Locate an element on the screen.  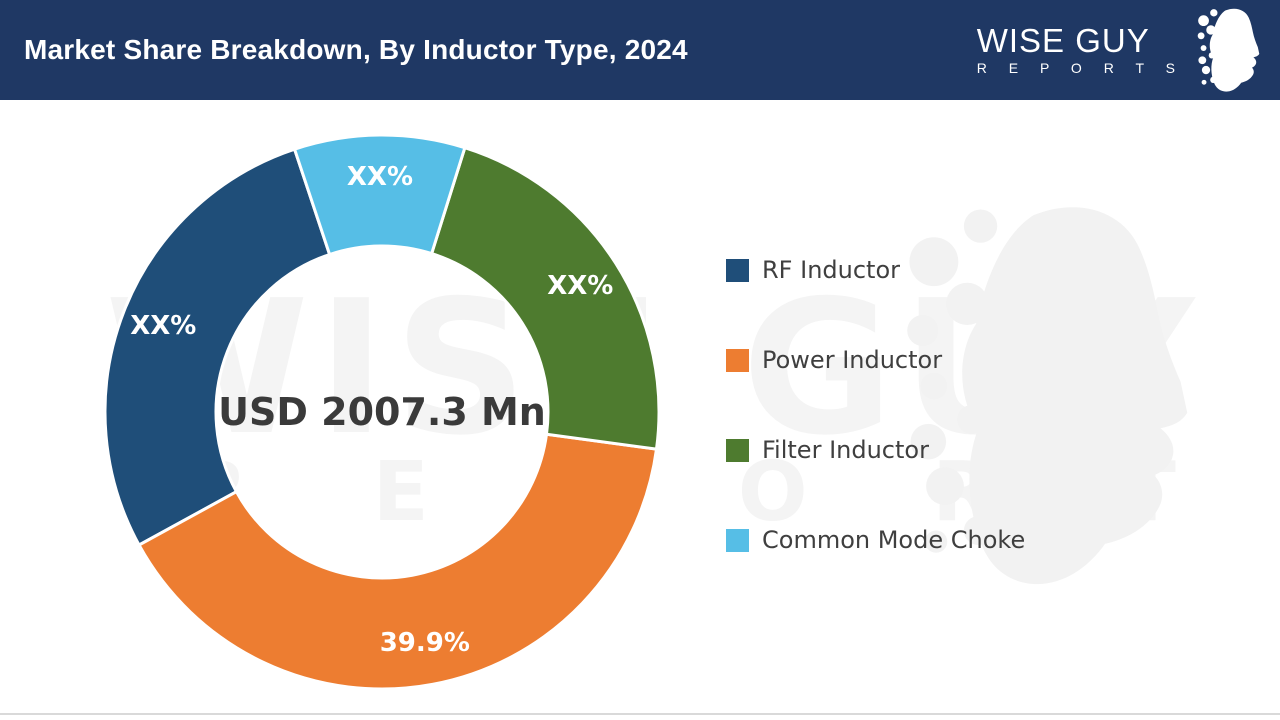
chart-center-value: USD 2007.3 Mn is located at coordinates (382, 412).